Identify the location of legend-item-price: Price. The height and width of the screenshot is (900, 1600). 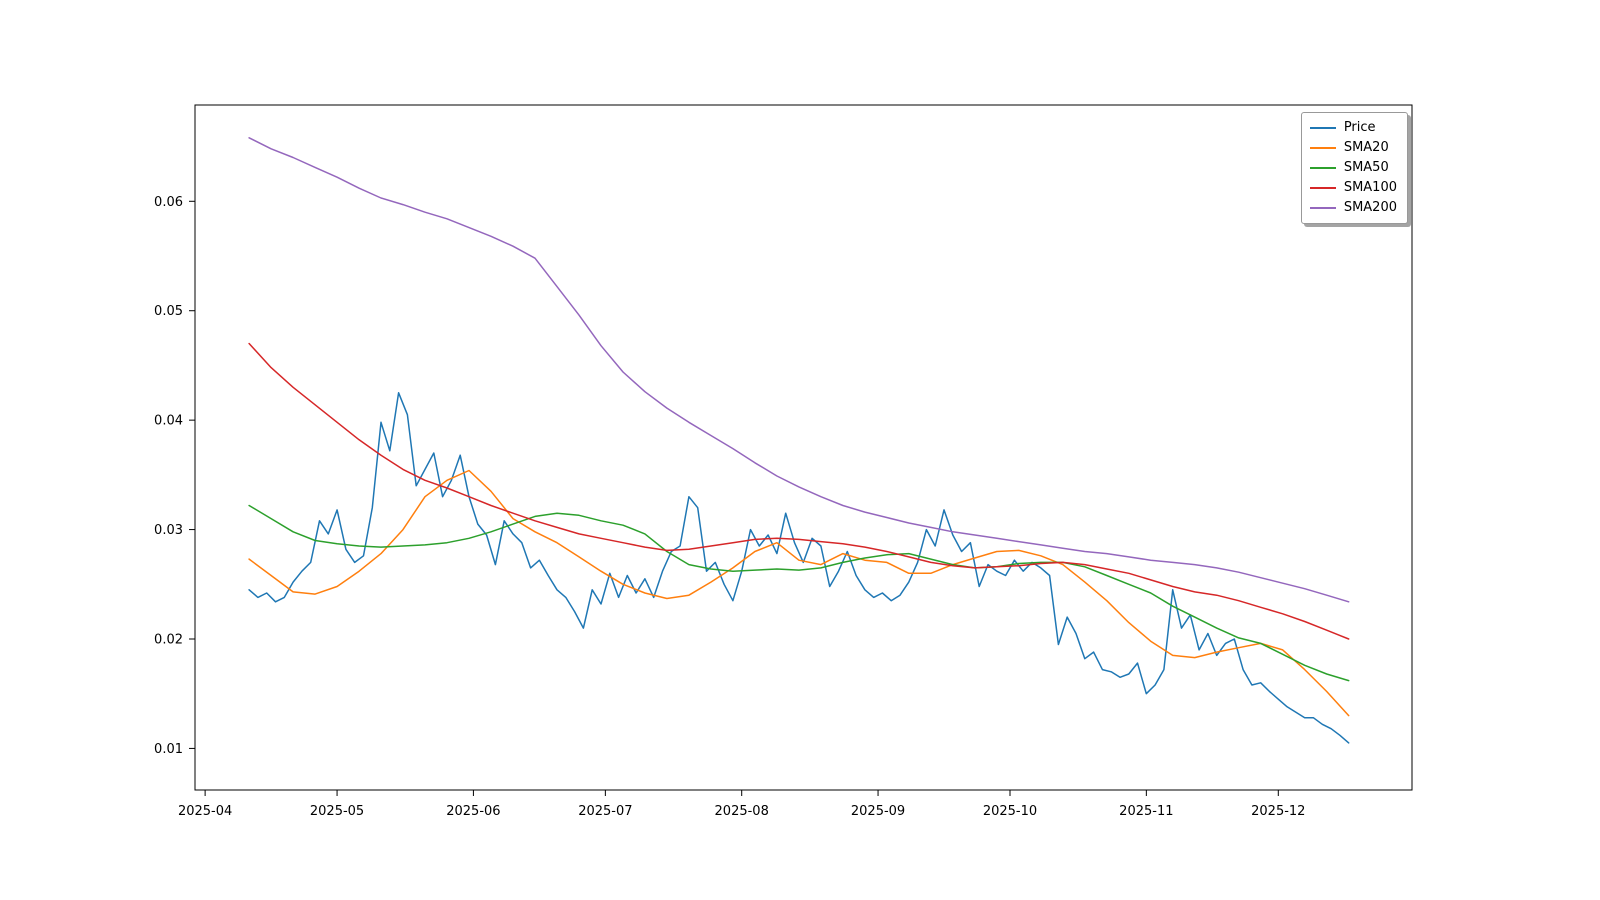
(1353, 128).